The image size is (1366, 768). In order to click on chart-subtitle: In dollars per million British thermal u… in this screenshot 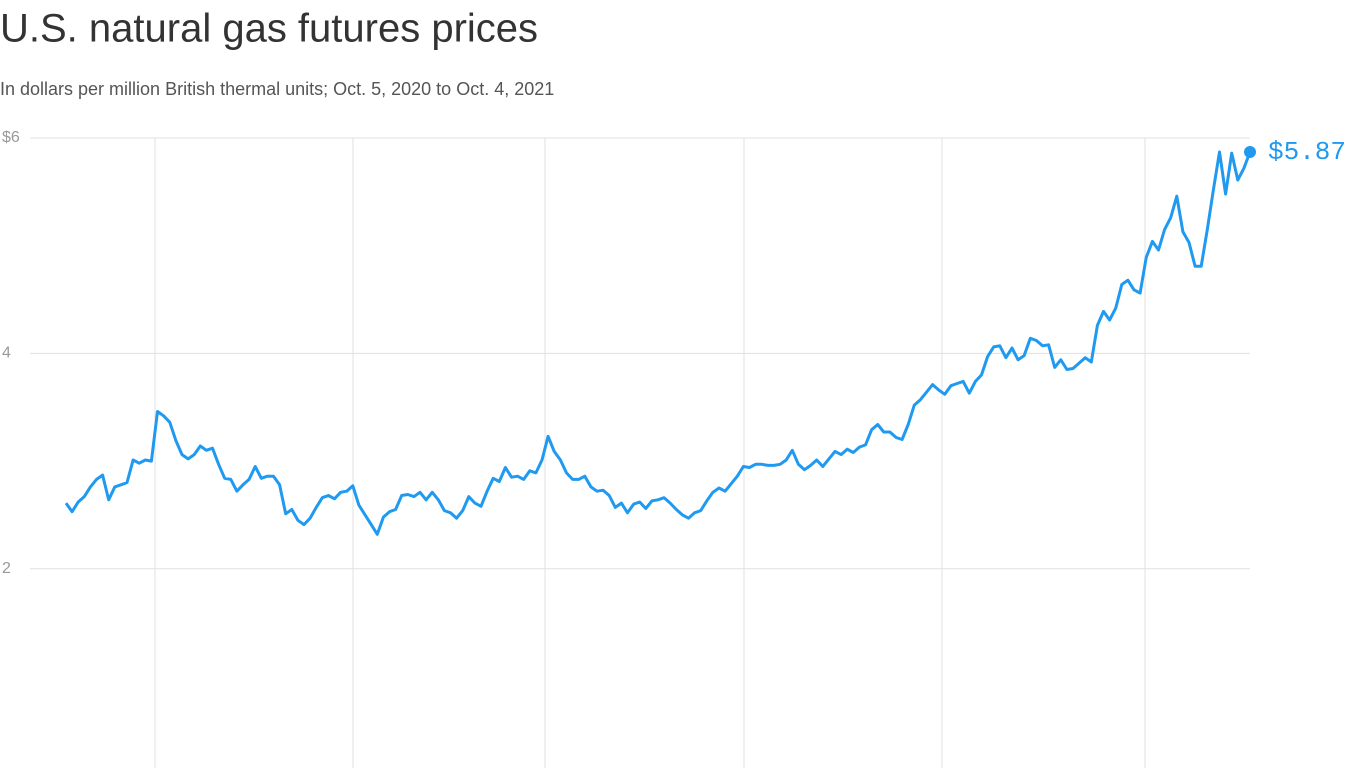, I will do `click(277, 89)`.